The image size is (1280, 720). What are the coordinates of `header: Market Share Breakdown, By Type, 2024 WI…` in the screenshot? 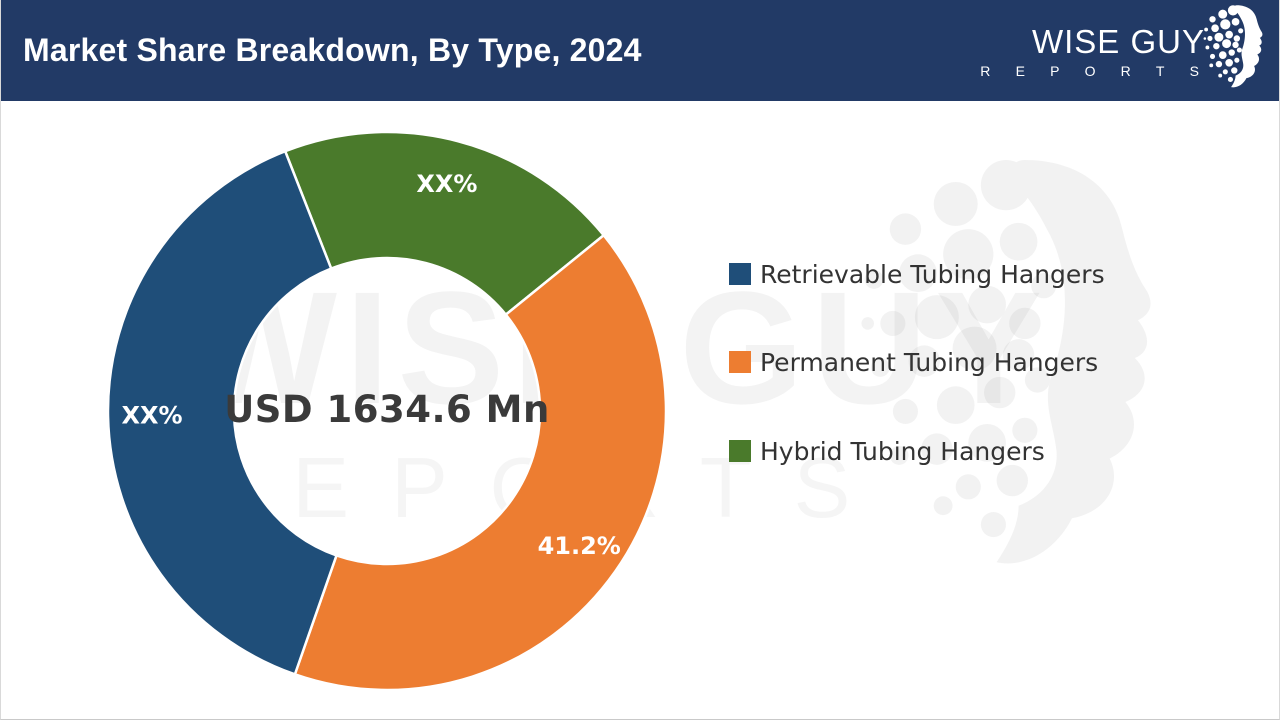 It's located at (640, 50).